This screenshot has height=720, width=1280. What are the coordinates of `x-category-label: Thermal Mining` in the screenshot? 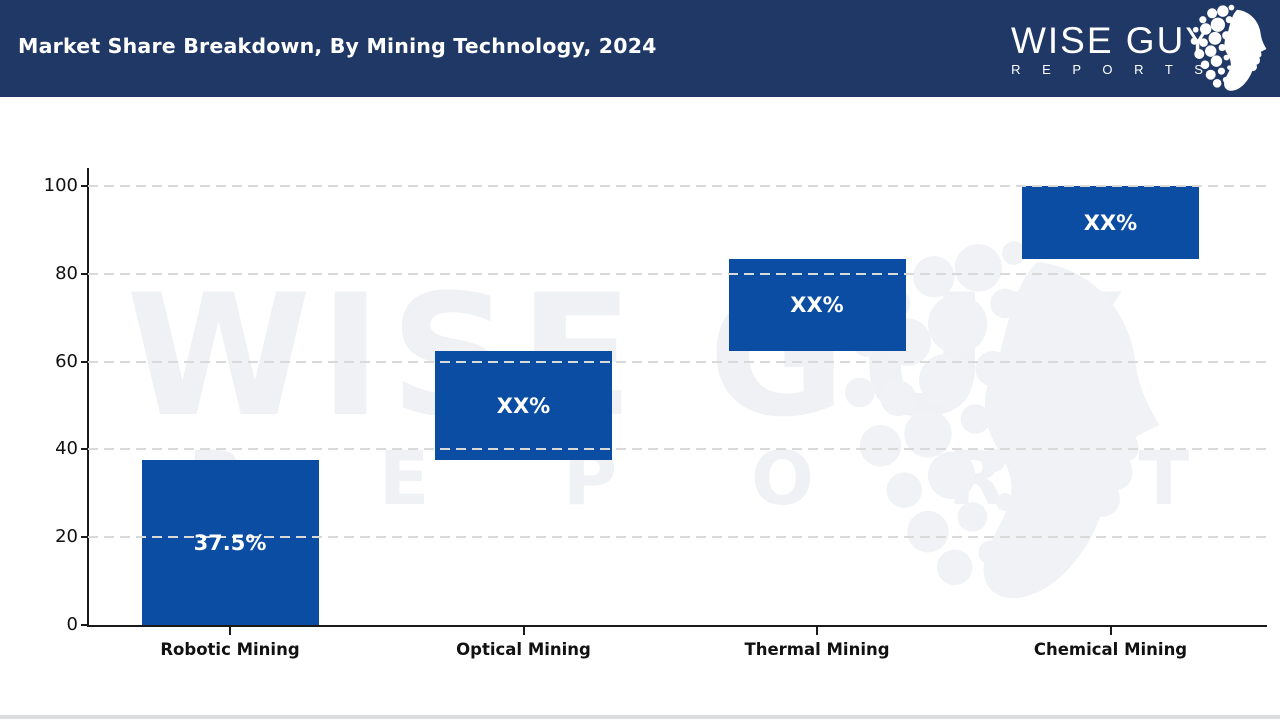 It's located at (817, 649).